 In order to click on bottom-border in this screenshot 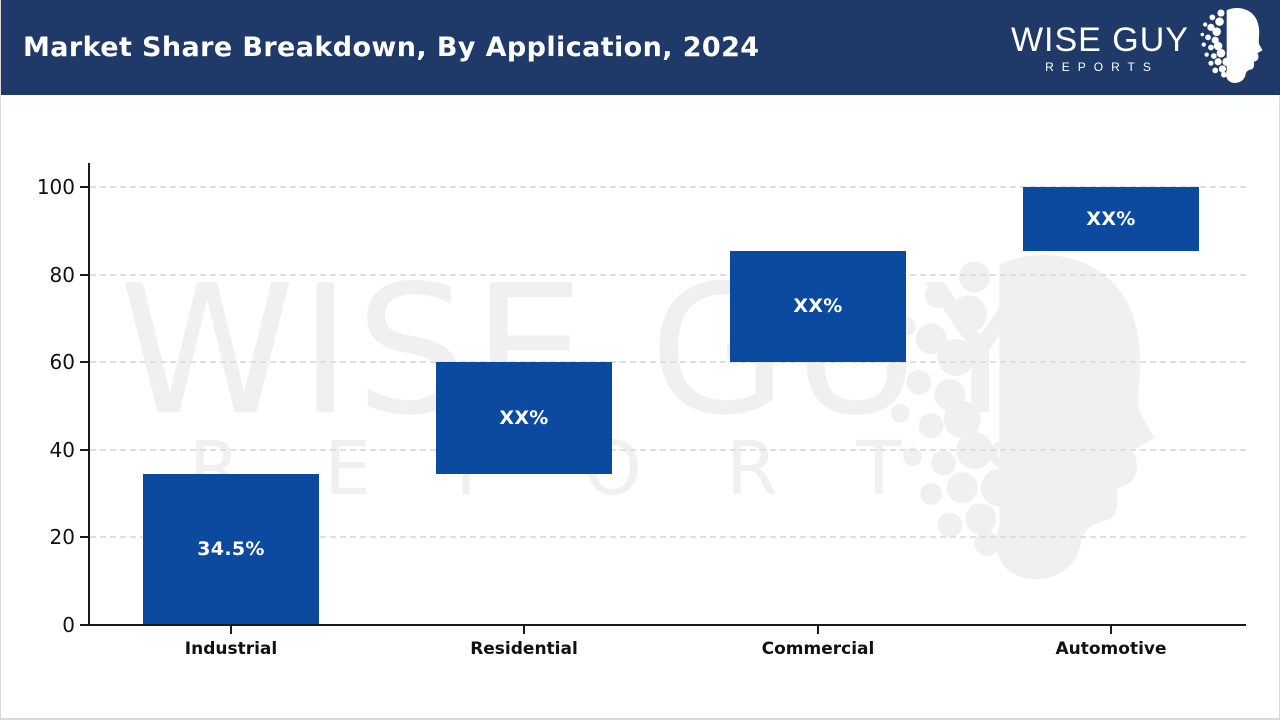, I will do `click(640, 719)`.